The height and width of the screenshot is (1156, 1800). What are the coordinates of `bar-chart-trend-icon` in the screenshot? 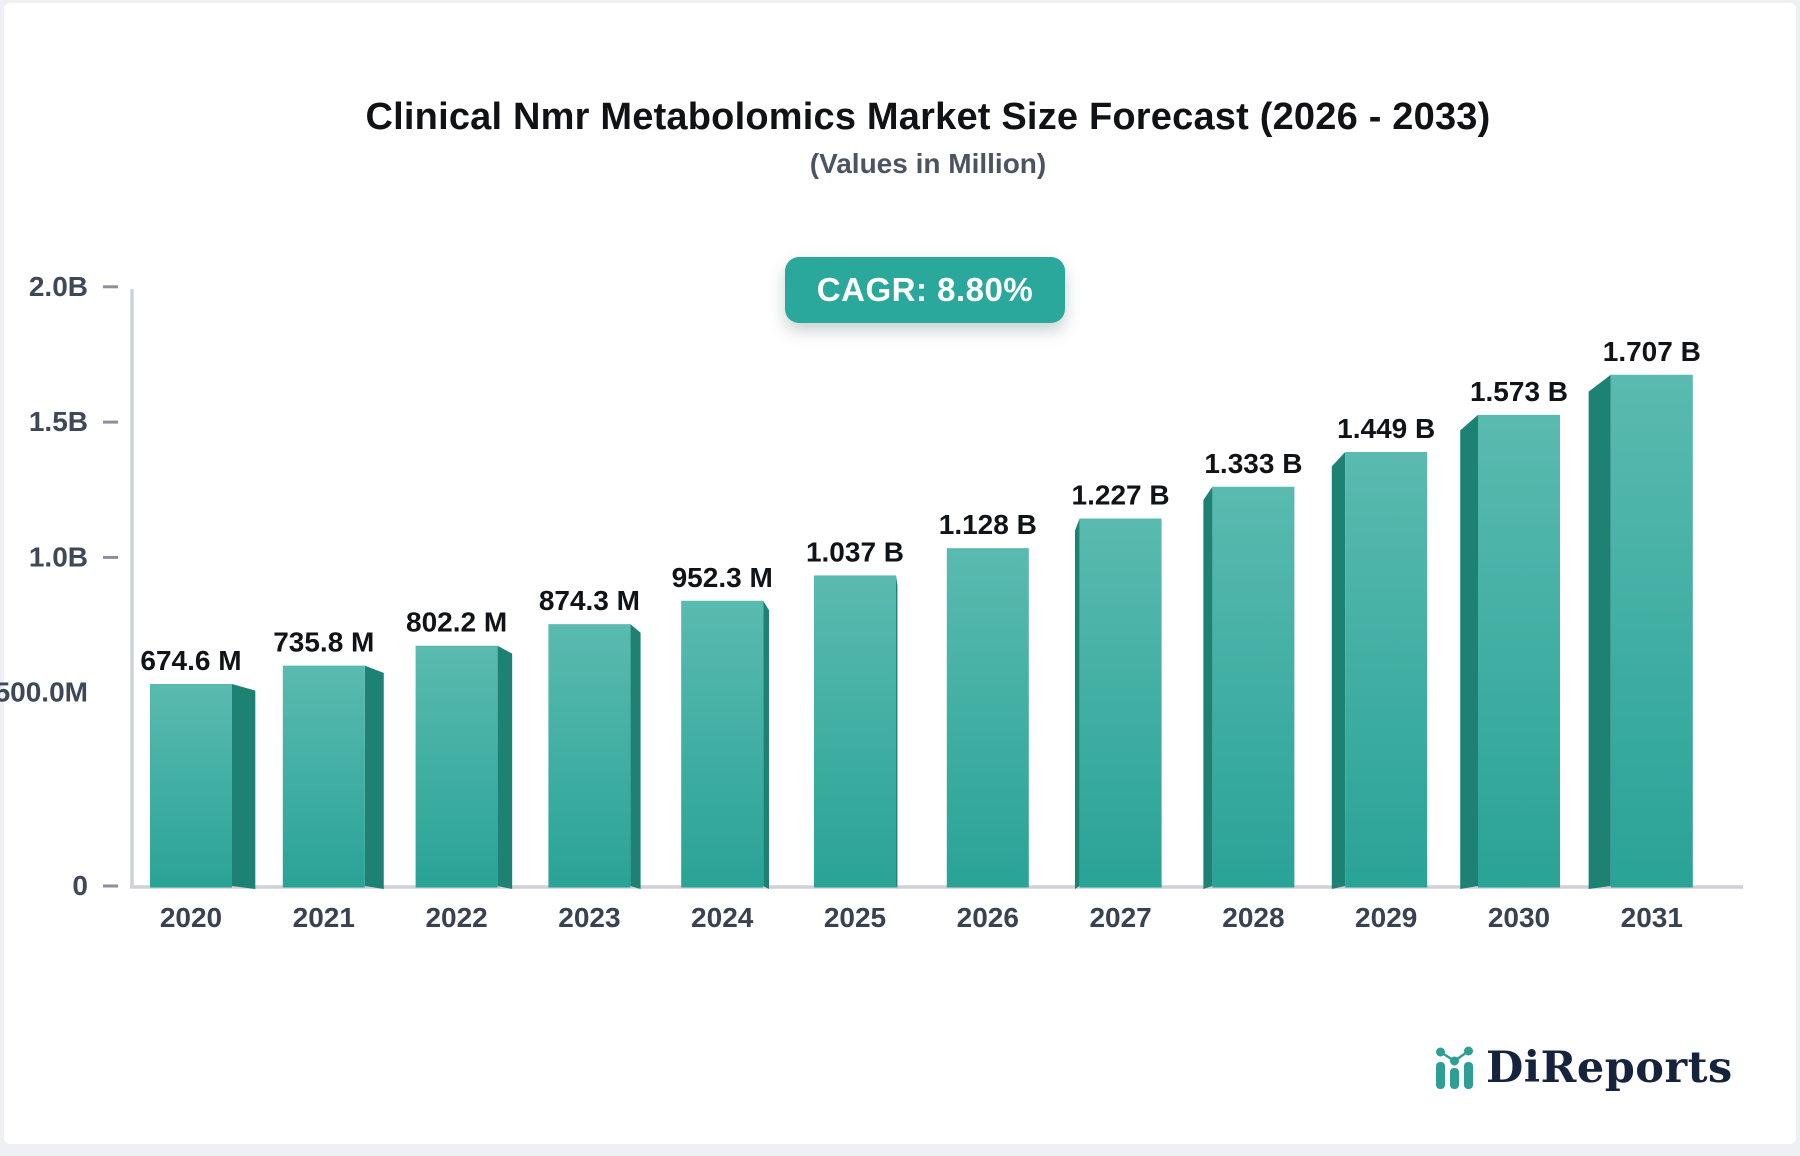 It's located at (1454, 1067).